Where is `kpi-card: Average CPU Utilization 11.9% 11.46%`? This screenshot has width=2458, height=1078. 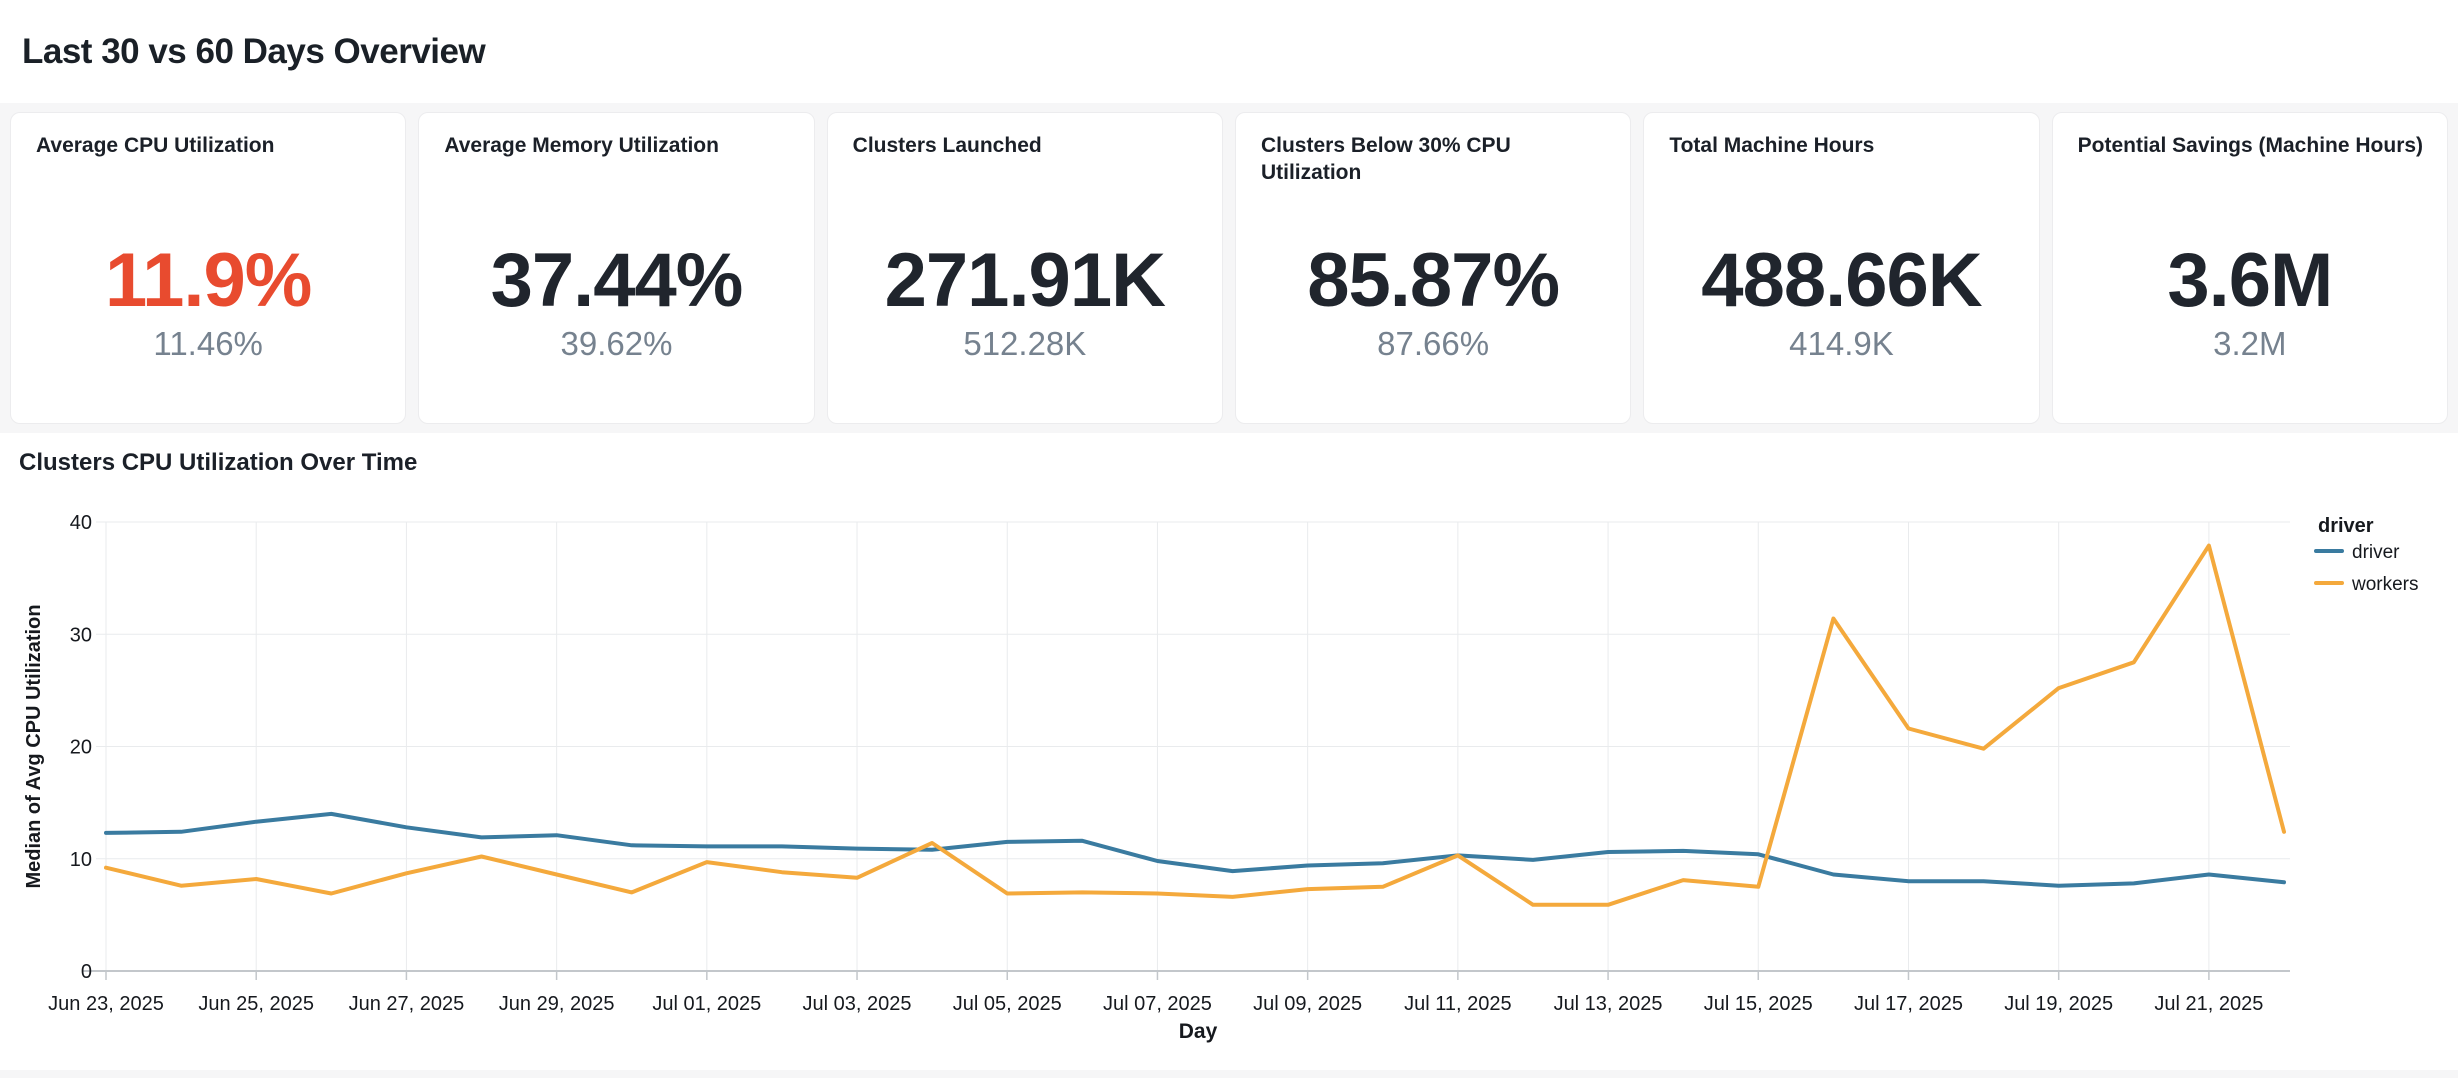 kpi-card: Average CPU Utilization 11.9% 11.46% is located at coordinates (208, 268).